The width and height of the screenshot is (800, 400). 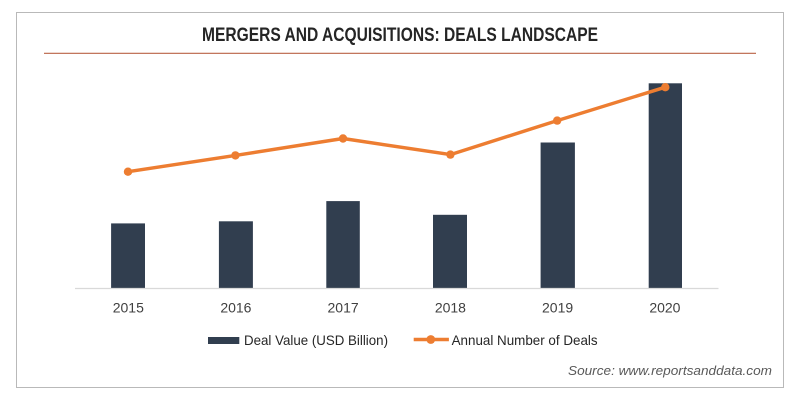 I want to click on svg-text: Annual Number of Deals, so click(x=525, y=340).